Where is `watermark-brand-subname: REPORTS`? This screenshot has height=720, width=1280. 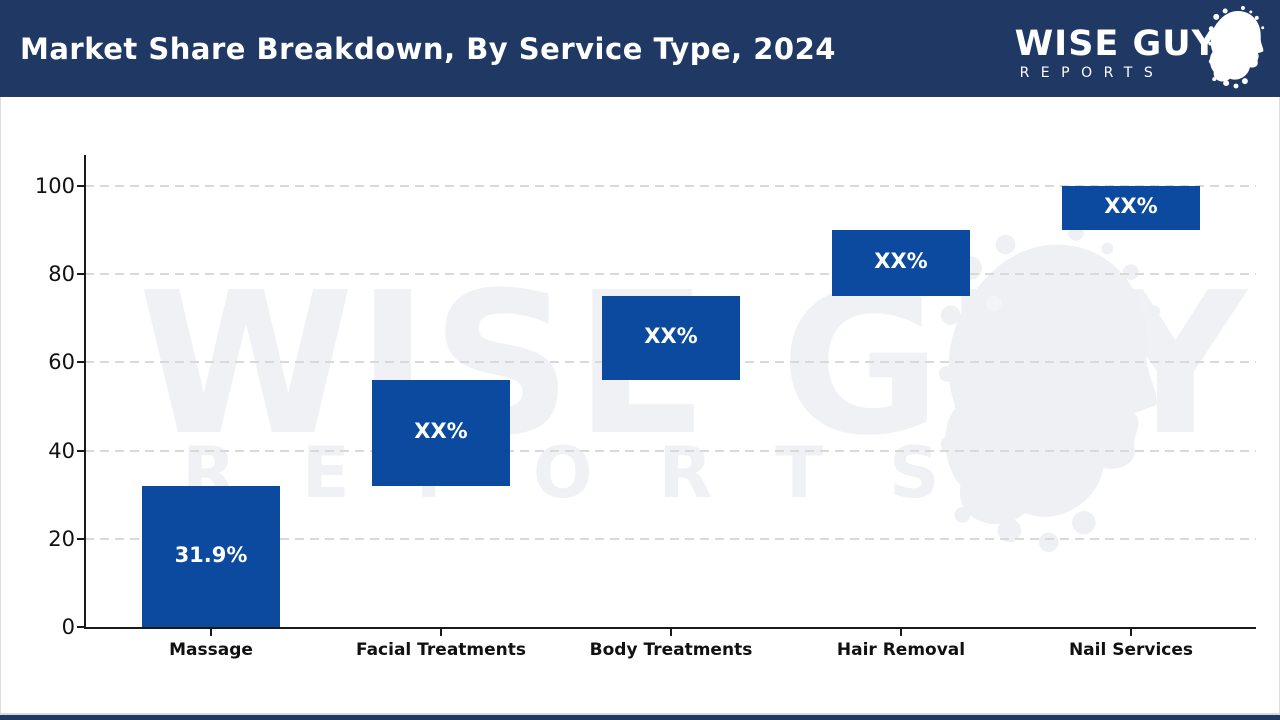
watermark-brand-subname: REPORTS is located at coordinates (594, 473).